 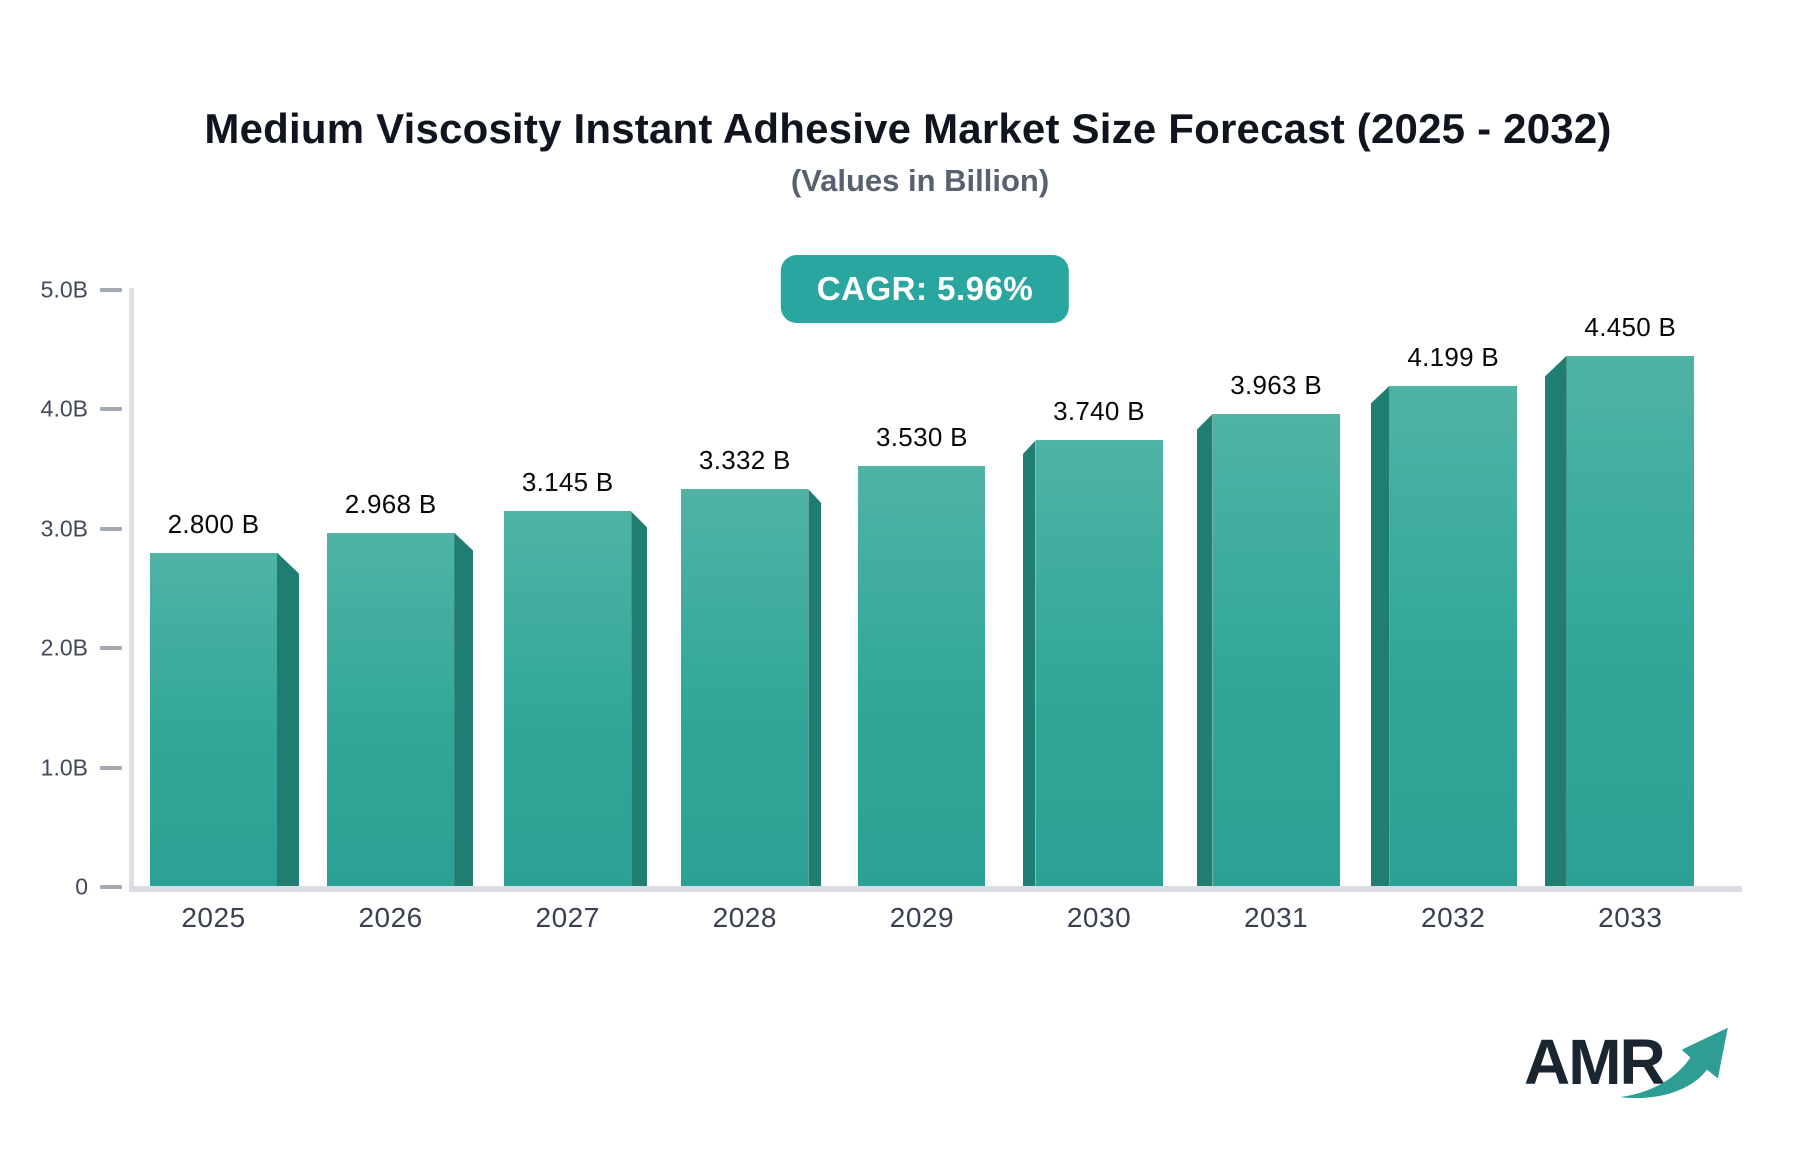 What do you see at coordinates (567, 917) in the screenshot?
I see `x-axis-label: 2027` at bounding box center [567, 917].